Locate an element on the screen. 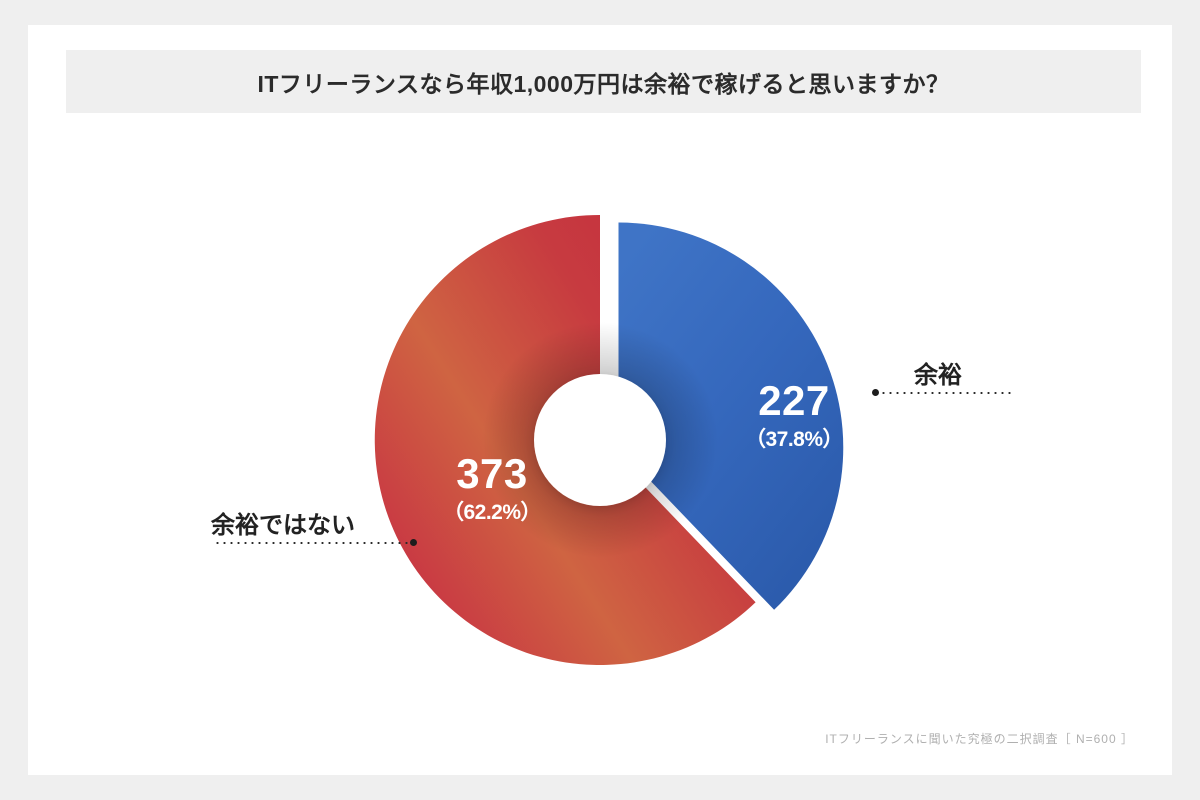  slice-blue is located at coordinates (731, 416).